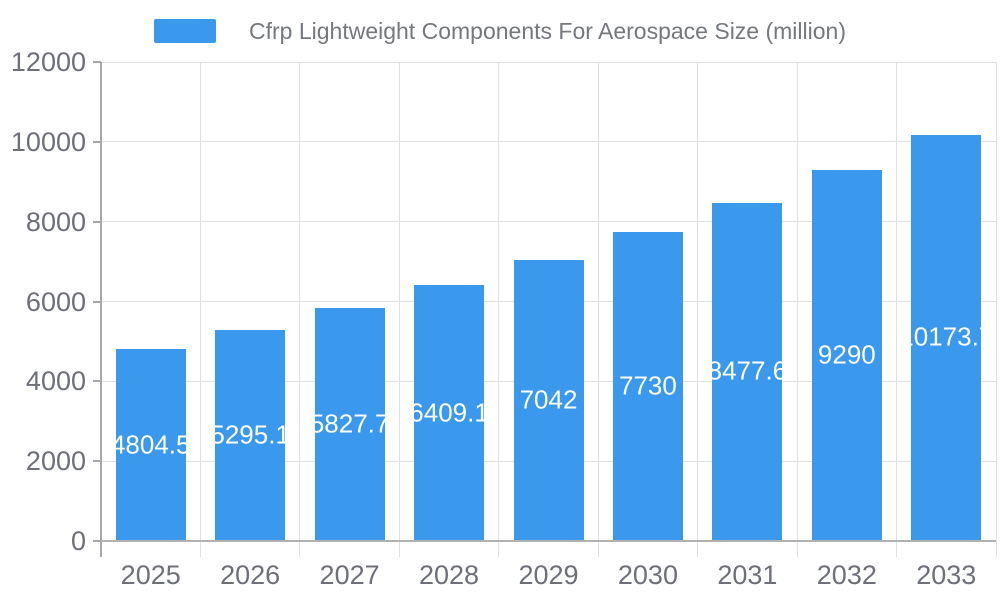  What do you see at coordinates (250, 575) in the screenshot?
I see `x-tick-label: 2026` at bounding box center [250, 575].